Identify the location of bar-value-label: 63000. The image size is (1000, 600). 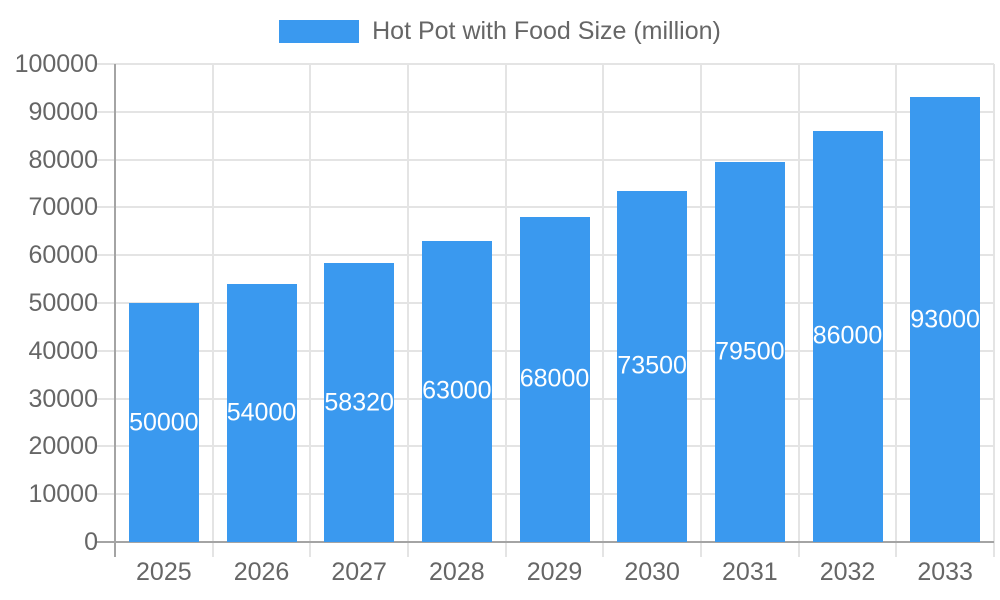
(457, 390).